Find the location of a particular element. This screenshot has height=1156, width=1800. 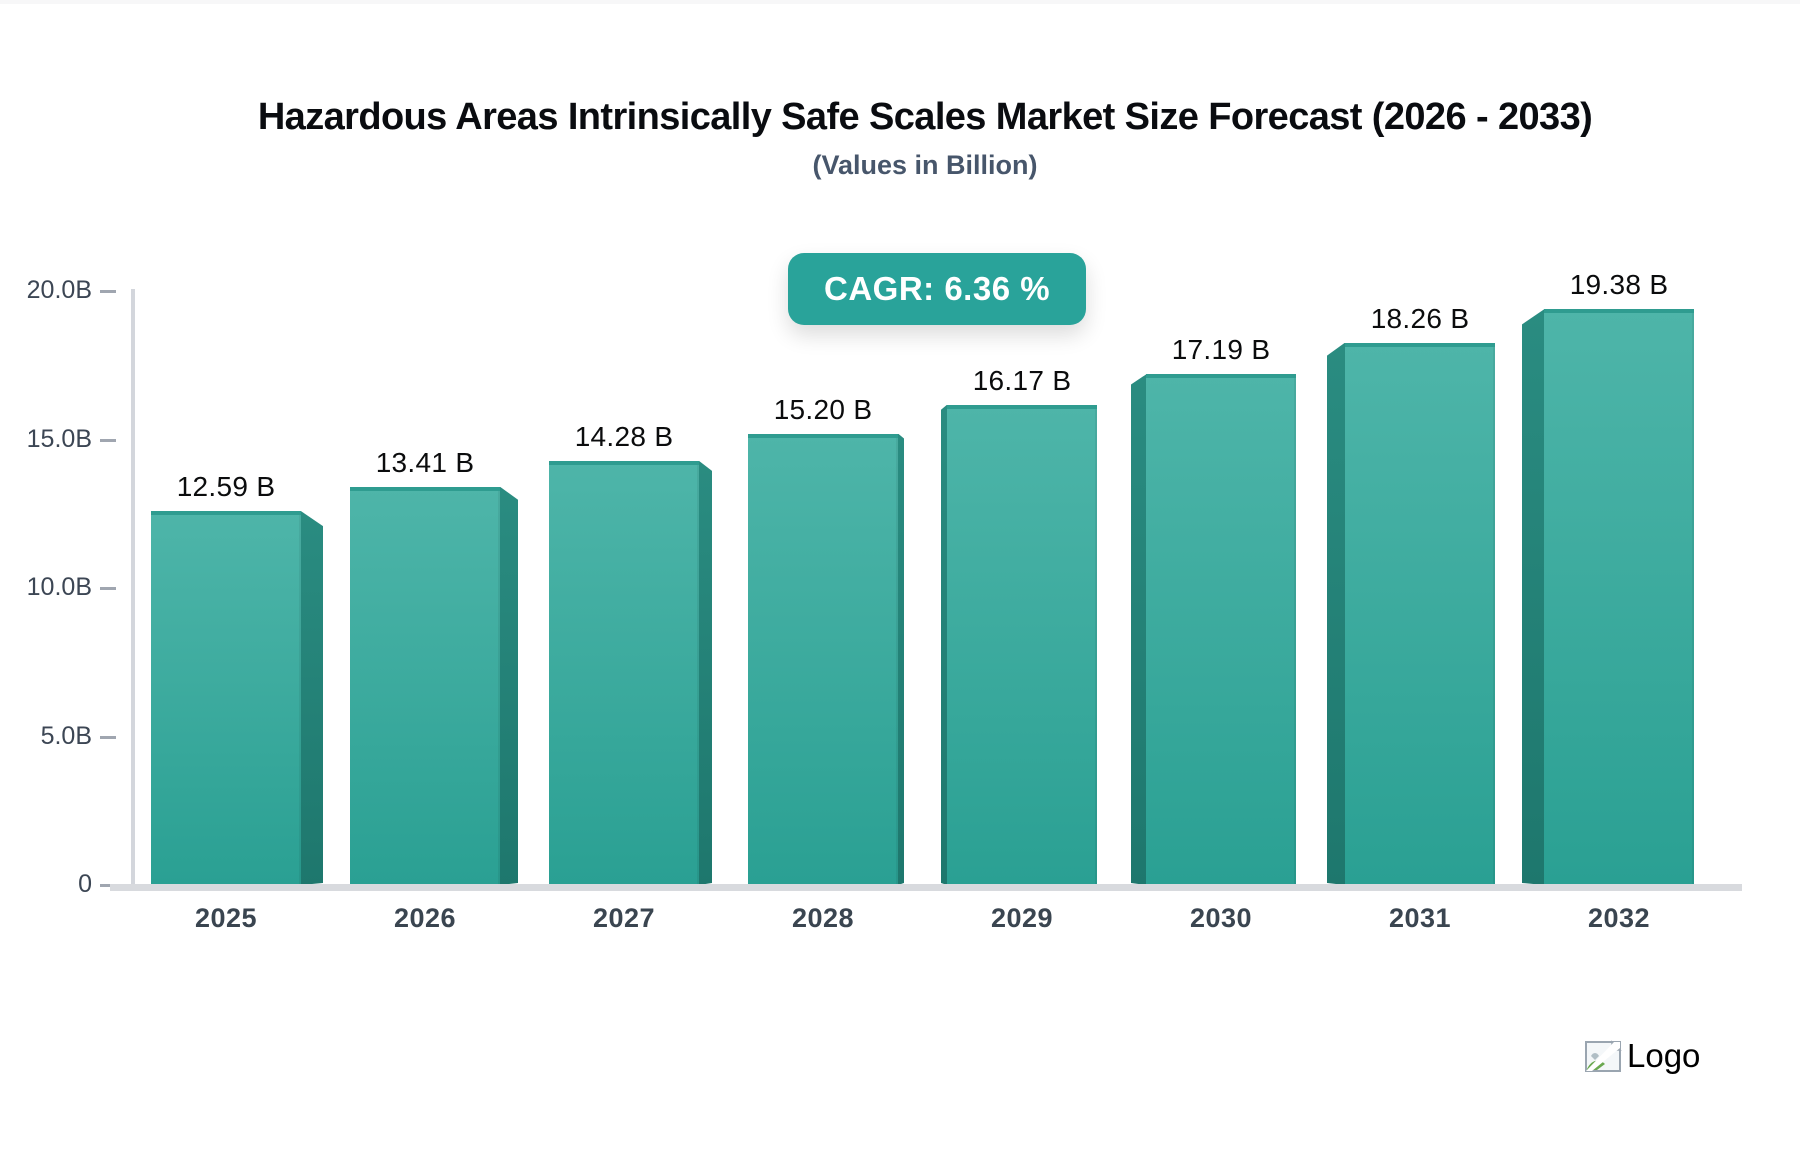

x-axis-label: 2027 is located at coordinates (624, 918).